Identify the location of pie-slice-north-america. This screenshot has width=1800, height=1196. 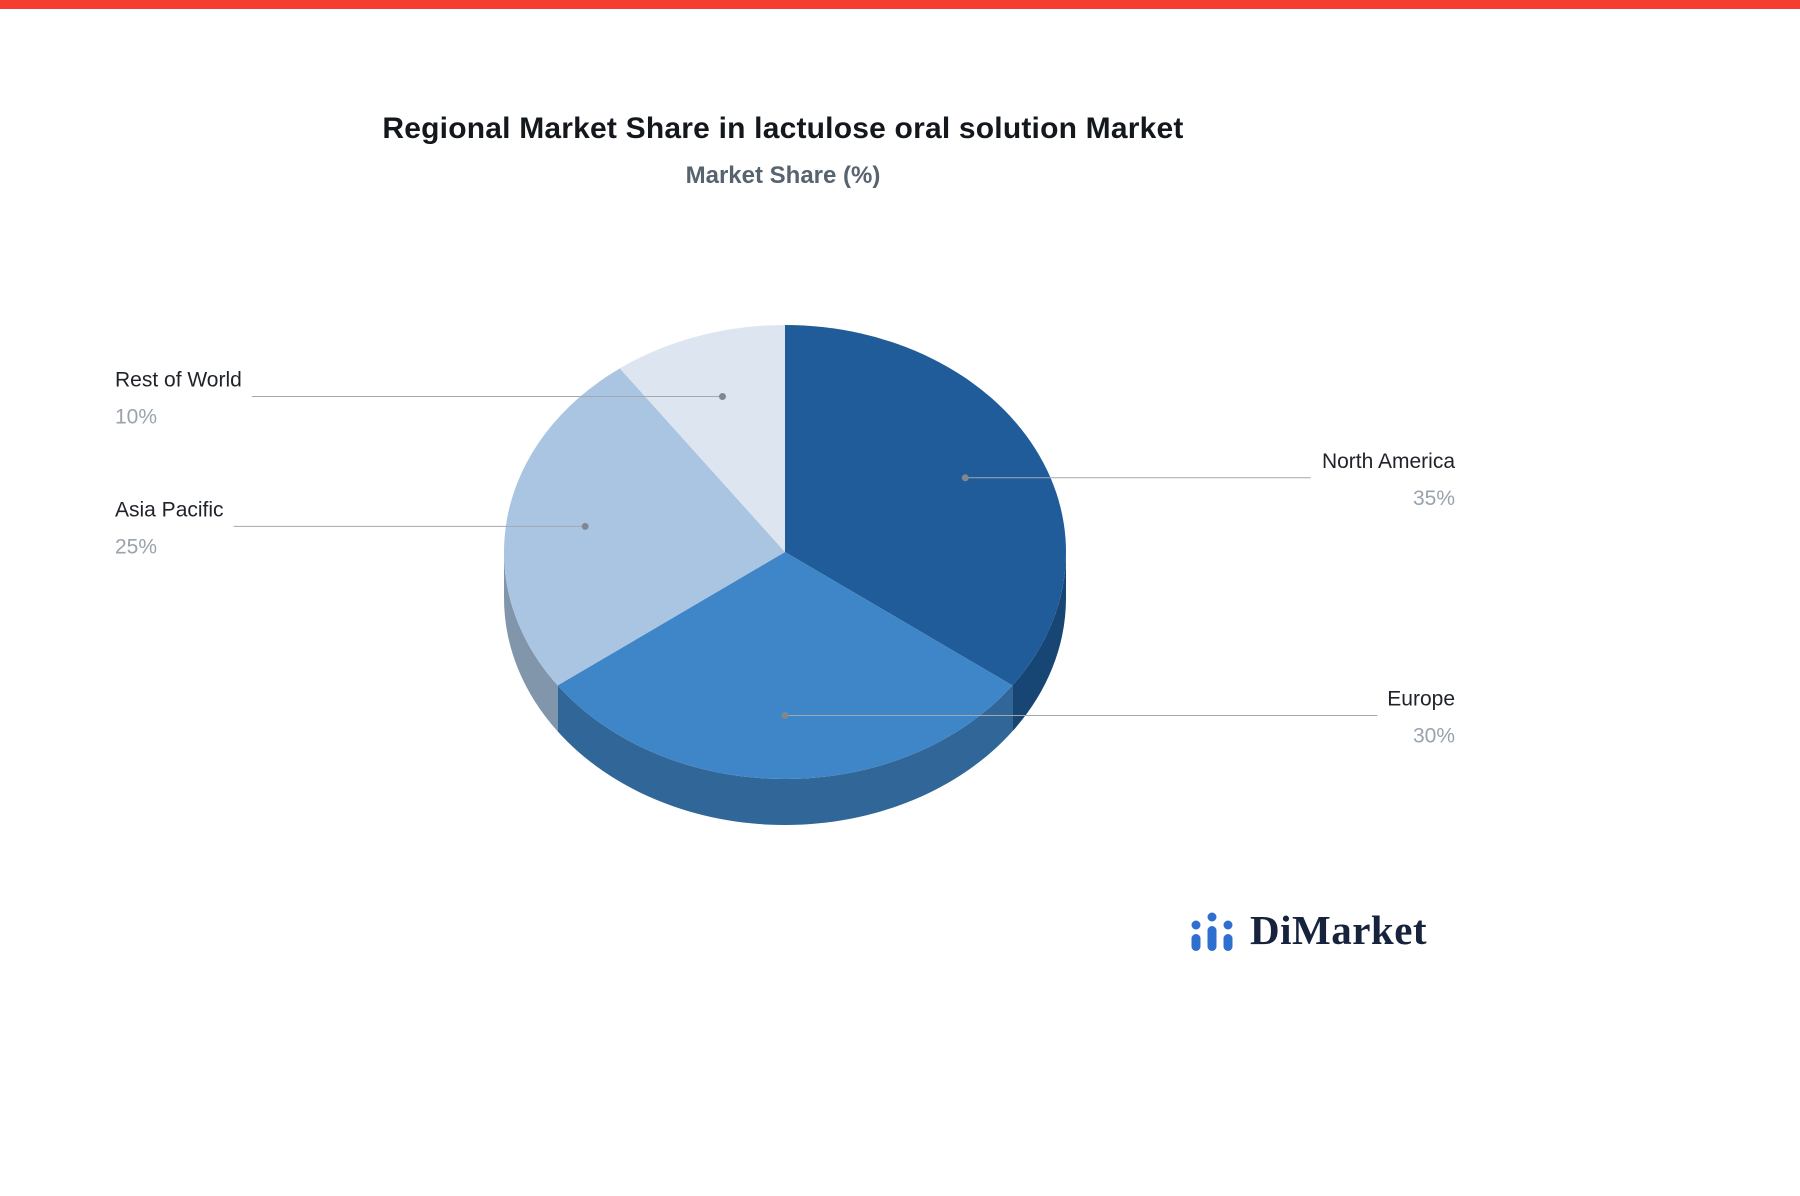
(925, 505).